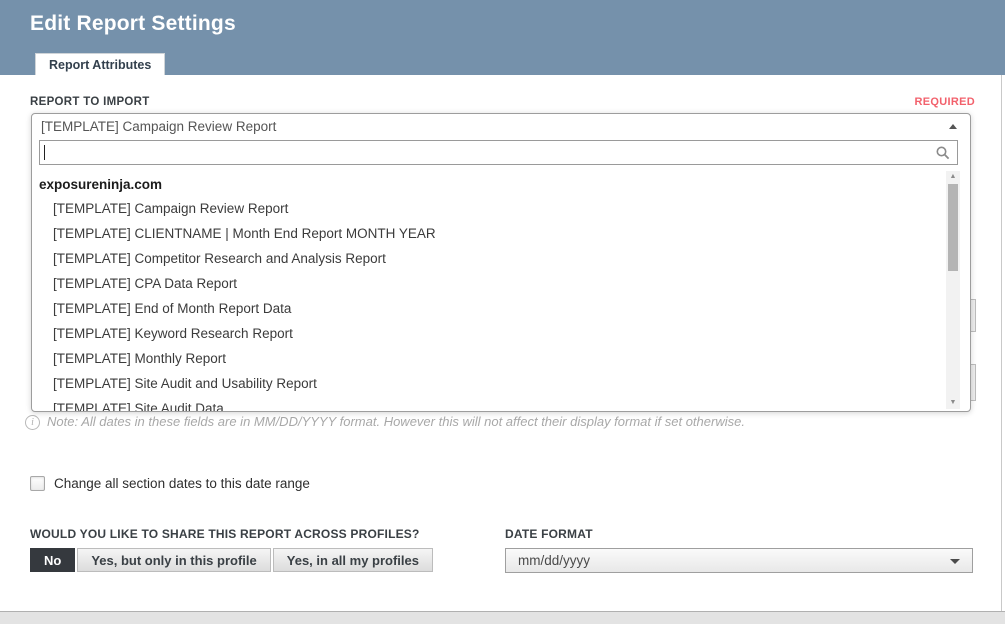 The height and width of the screenshot is (624, 1005). I want to click on footer-band, so click(502, 617).